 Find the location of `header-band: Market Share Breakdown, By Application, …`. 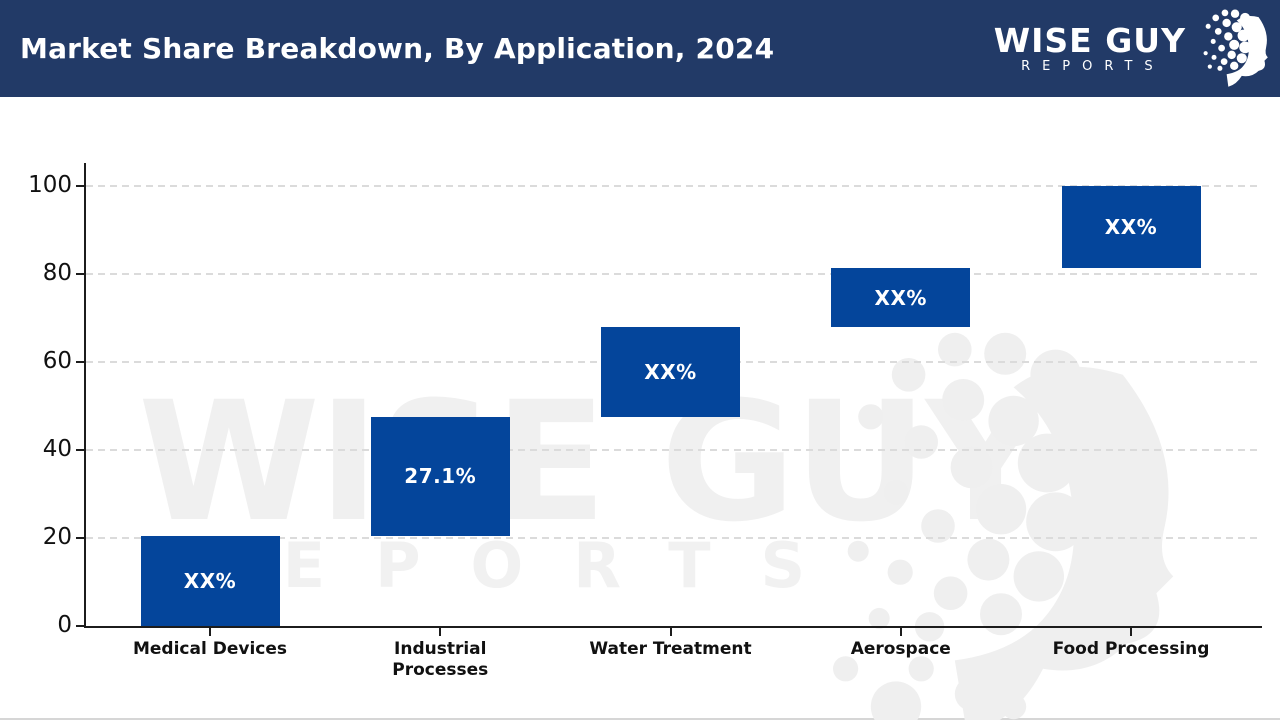

header-band: Market Share Breakdown, By Application, … is located at coordinates (640, 48).